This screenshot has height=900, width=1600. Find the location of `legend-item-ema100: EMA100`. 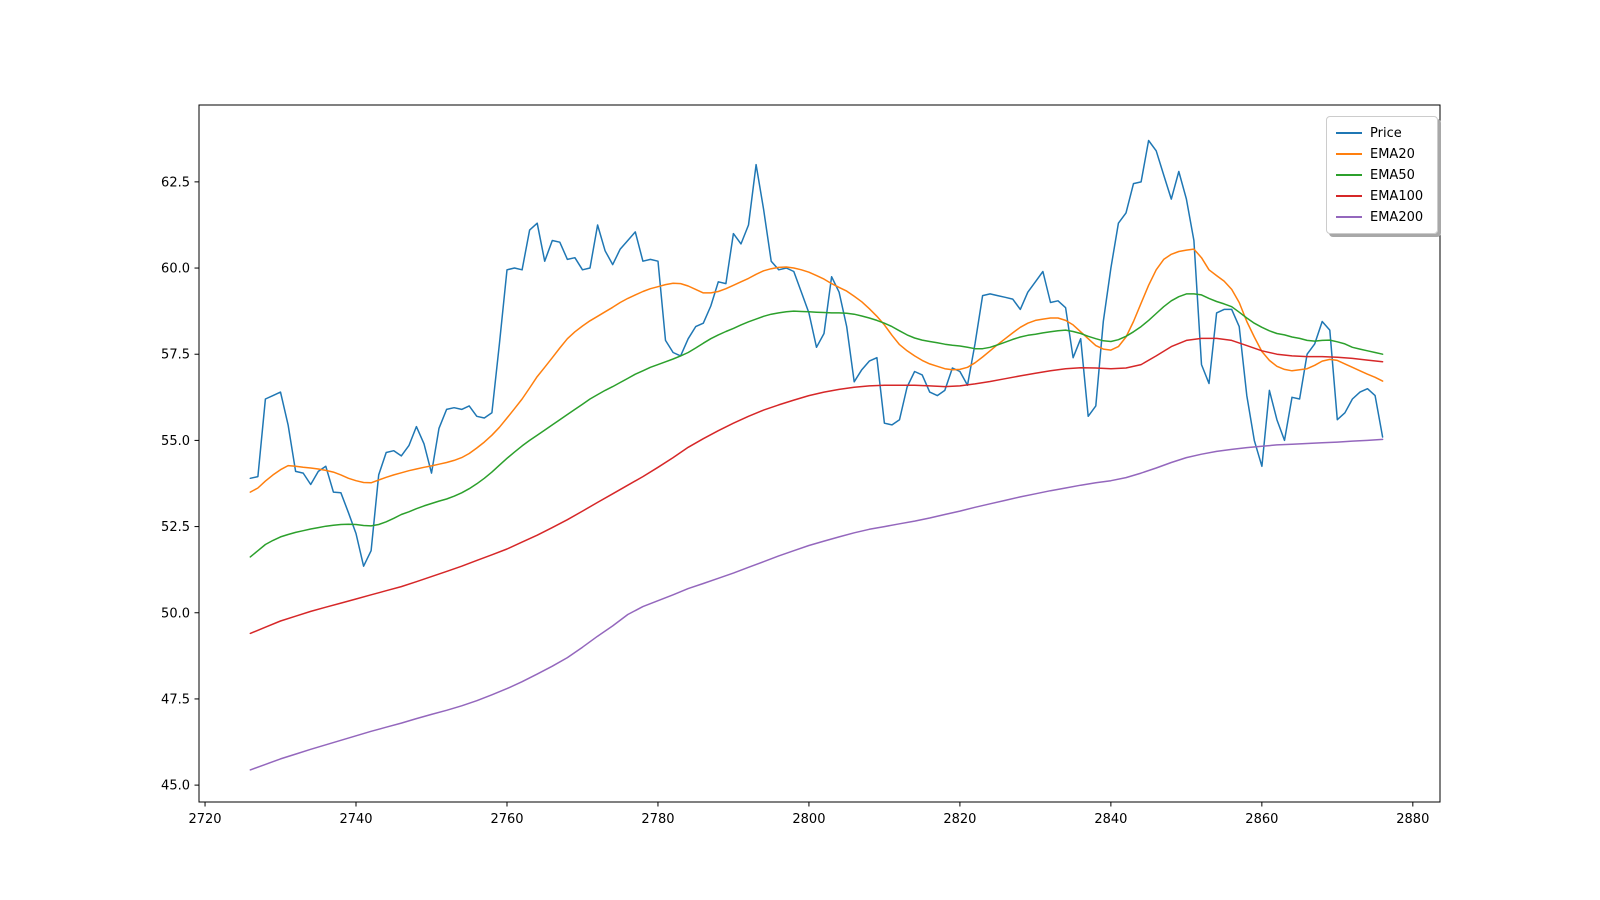

legend-item-ema100: EMA100 is located at coordinates (1382, 196).